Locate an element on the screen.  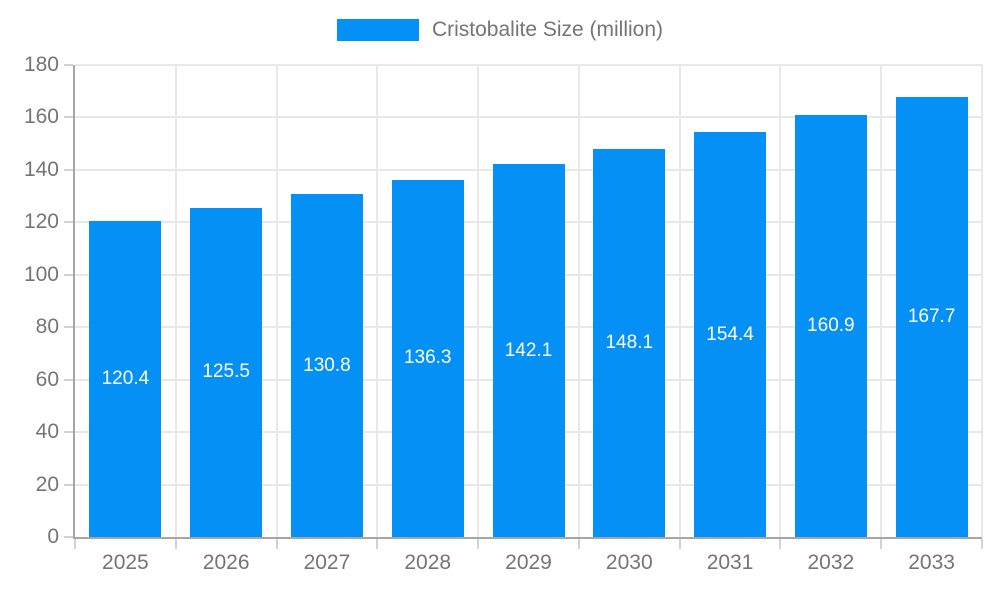
y-tick-label: 0 is located at coordinates (53, 536).